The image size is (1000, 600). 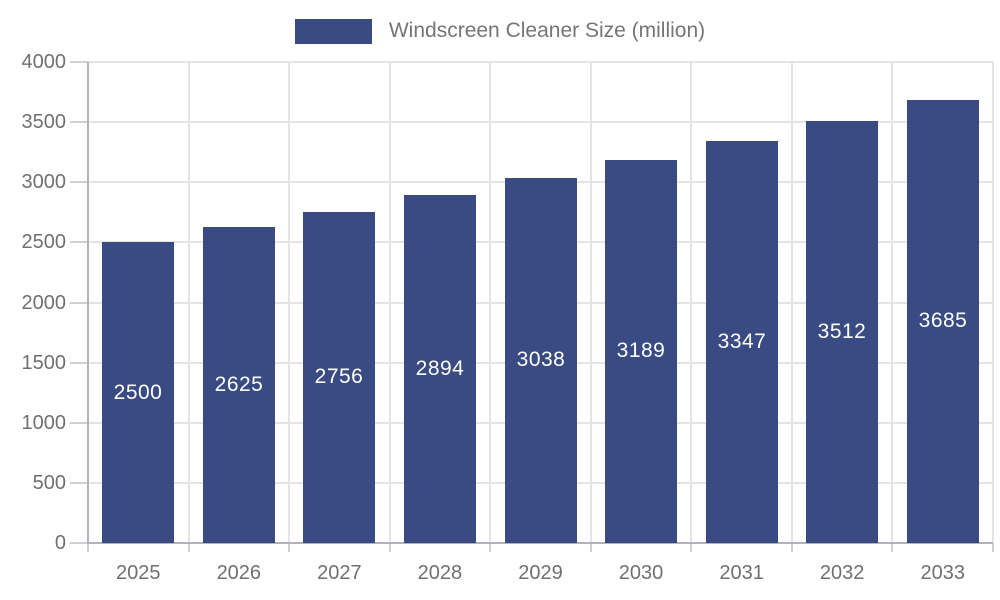 What do you see at coordinates (842, 573) in the screenshot?
I see `x-tick-label: 2032` at bounding box center [842, 573].